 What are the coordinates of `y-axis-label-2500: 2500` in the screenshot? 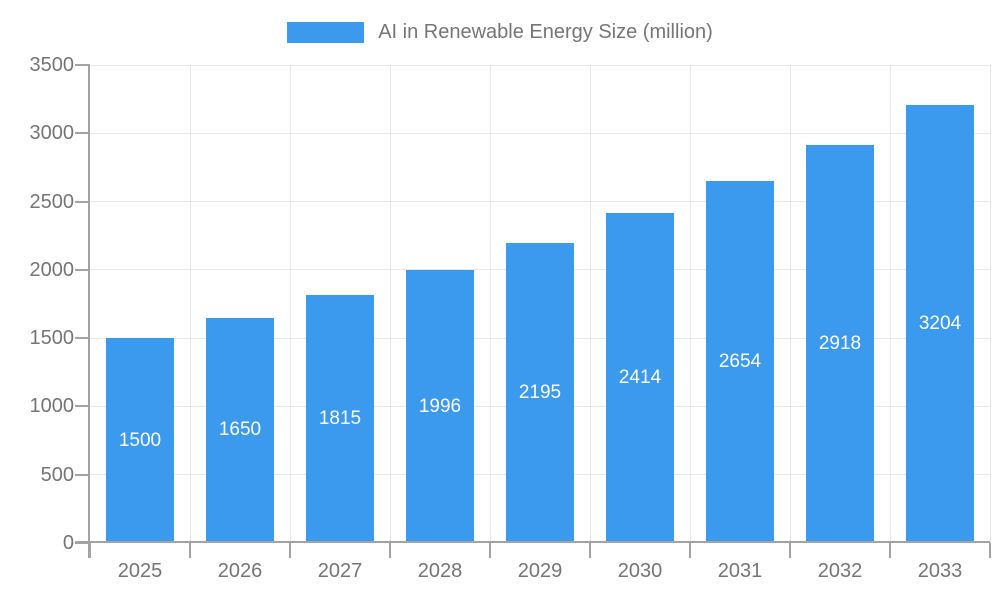 It's located at (52, 201).